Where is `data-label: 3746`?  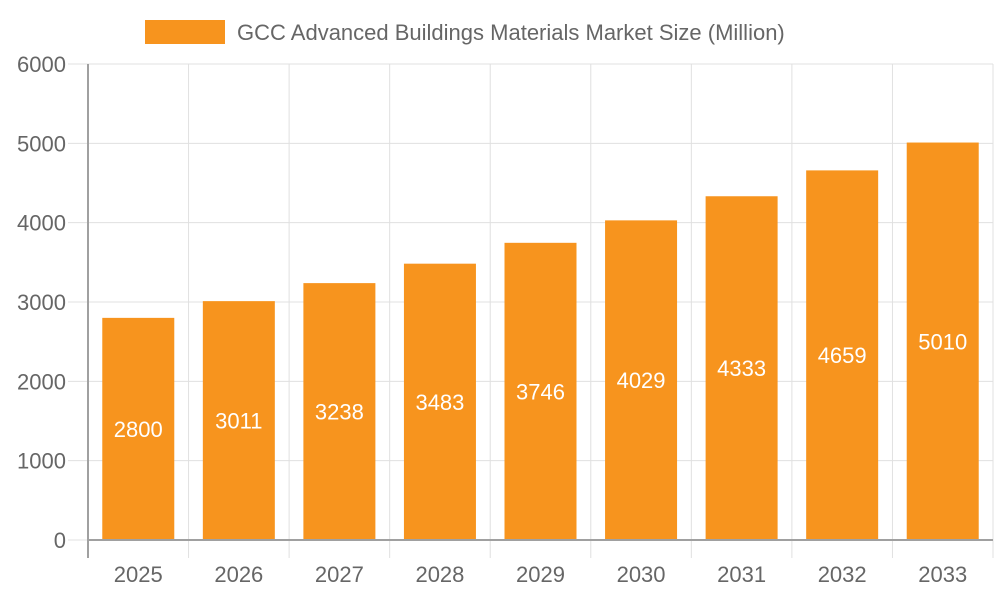 data-label: 3746 is located at coordinates (540, 391).